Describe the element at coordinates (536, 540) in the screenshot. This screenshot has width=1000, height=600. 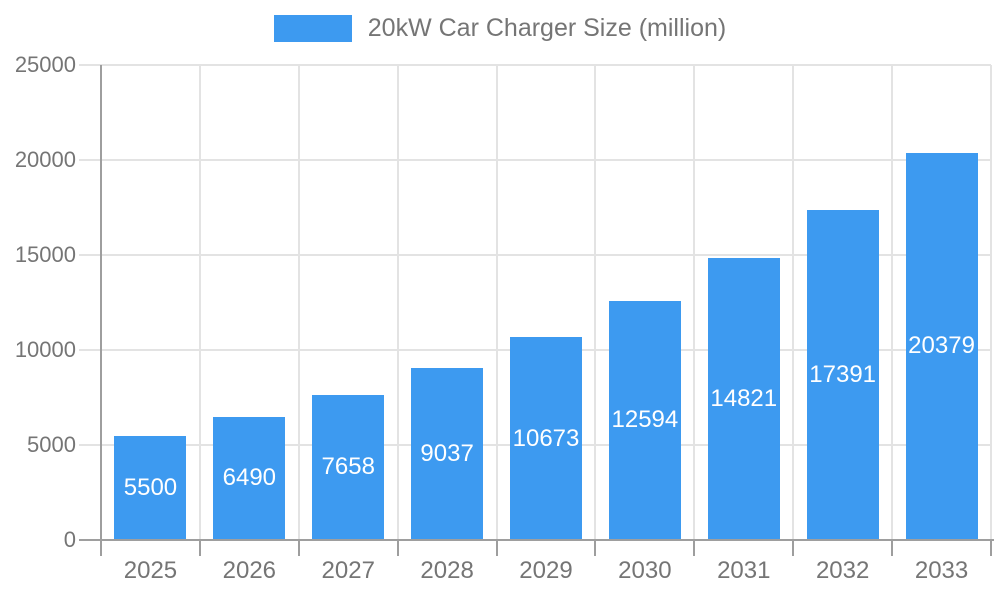
I see `x-axis-line` at that location.